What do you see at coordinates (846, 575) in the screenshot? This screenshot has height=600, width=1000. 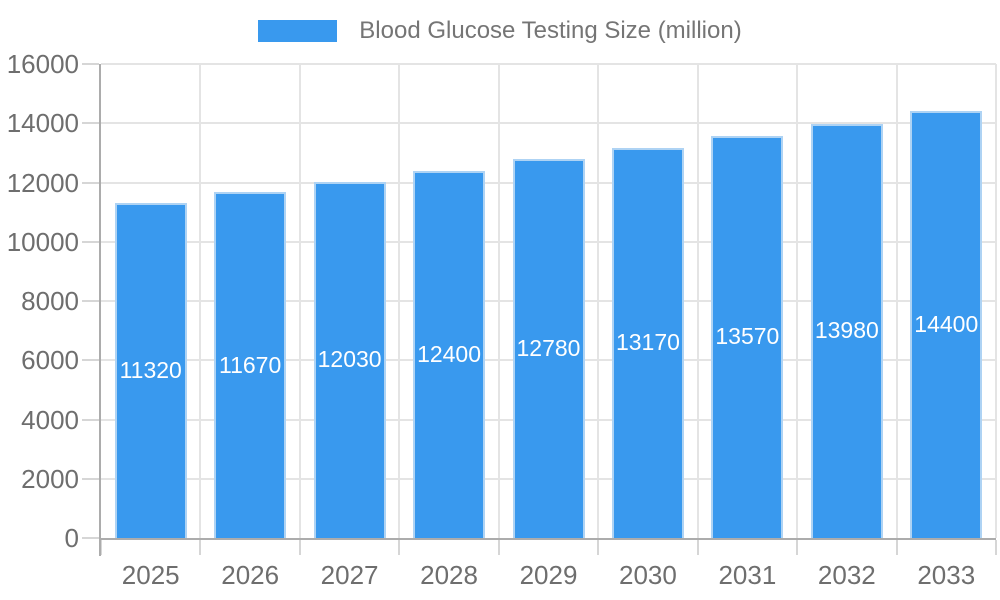 I see `x-tick-label: 2032` at bounding box center [846, 575].